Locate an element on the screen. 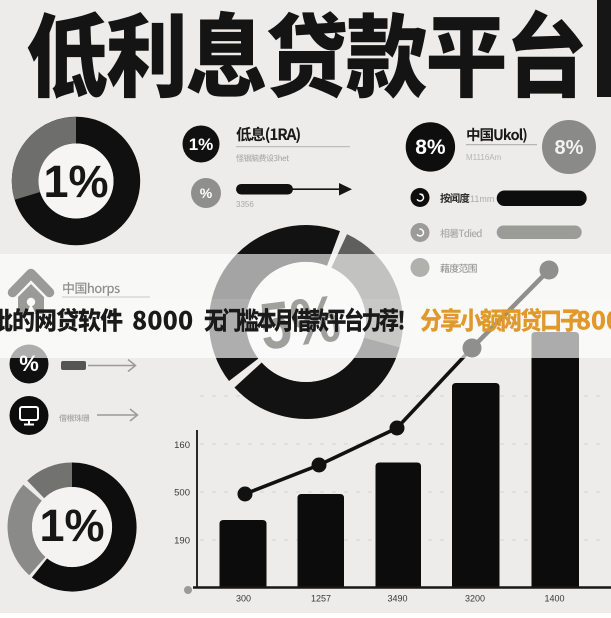 This screenshot has width=611, height=618. svg-text: 3490 is located at coordinates (397, 599).